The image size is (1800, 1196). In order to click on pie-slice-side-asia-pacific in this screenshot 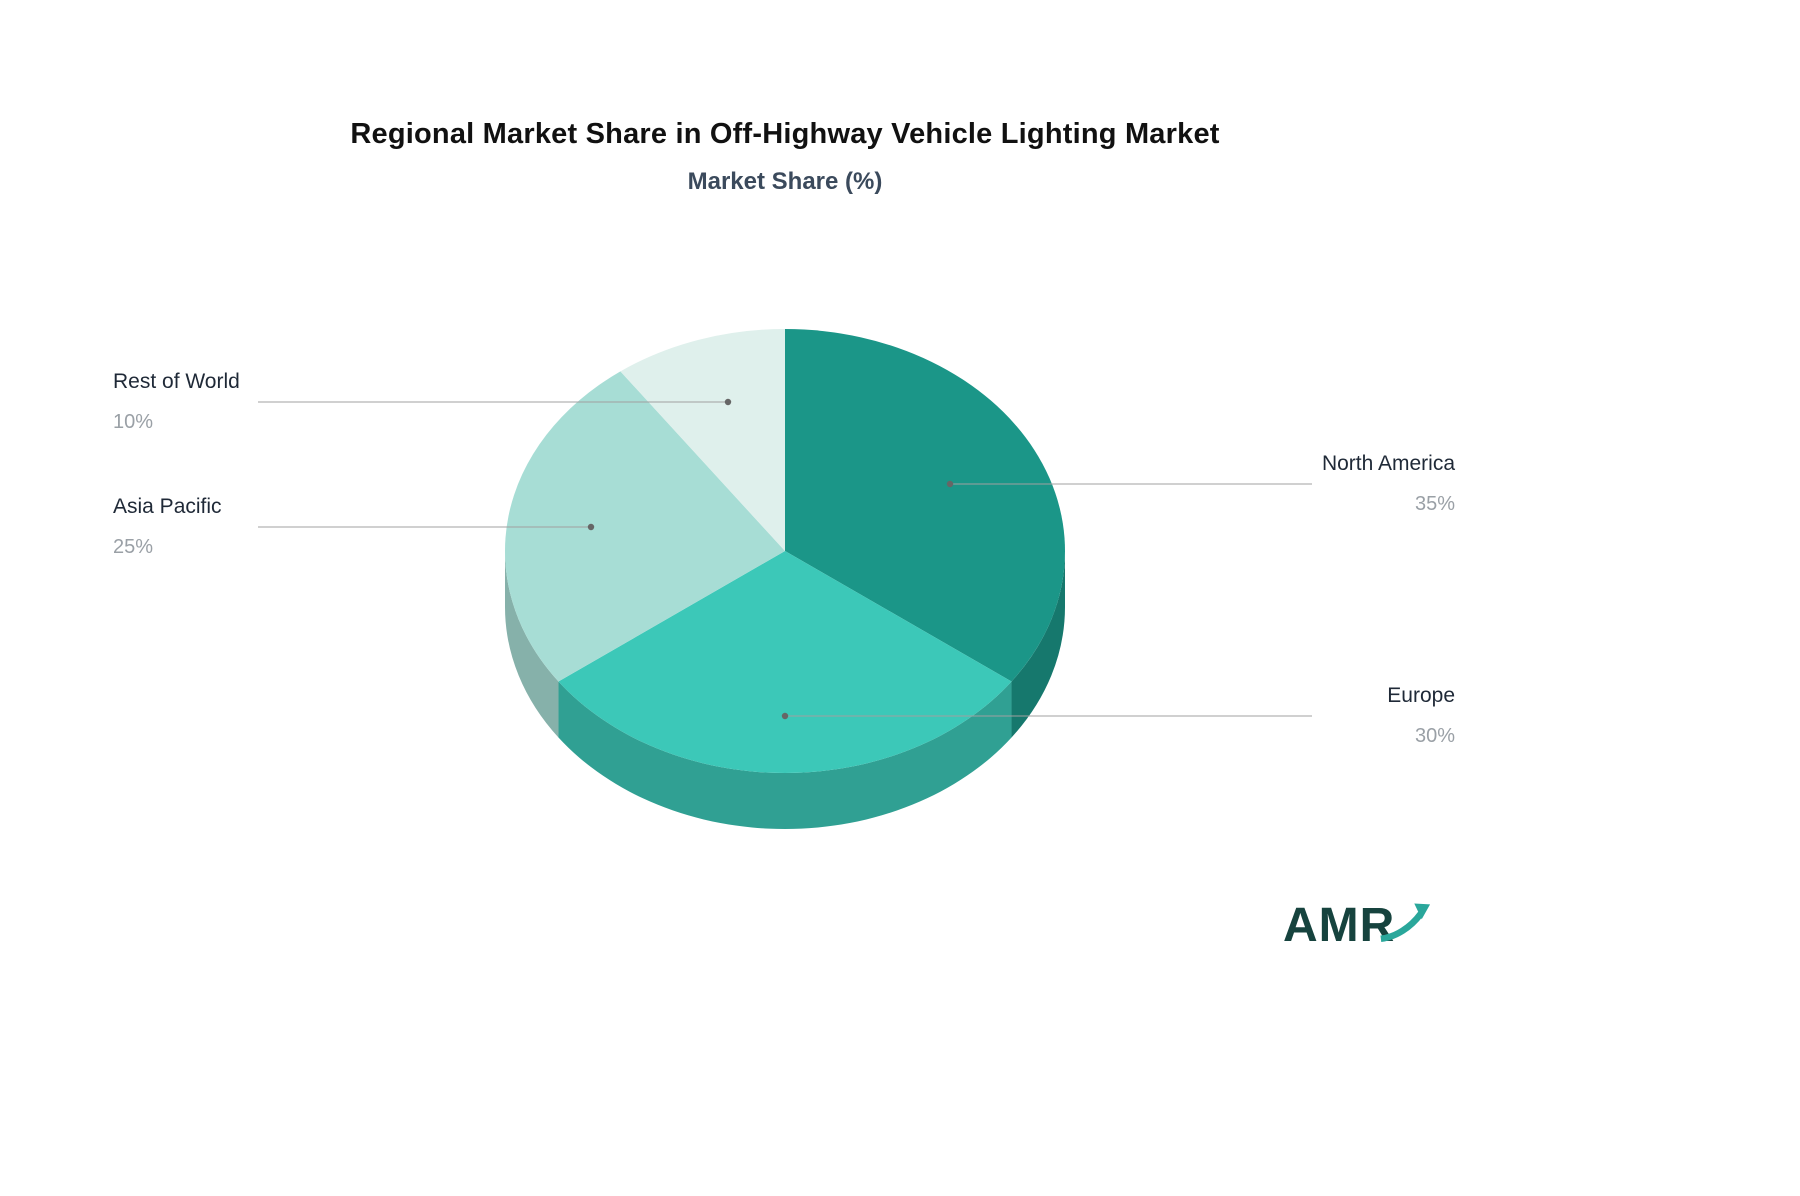, I will do `click(532, 644)`.